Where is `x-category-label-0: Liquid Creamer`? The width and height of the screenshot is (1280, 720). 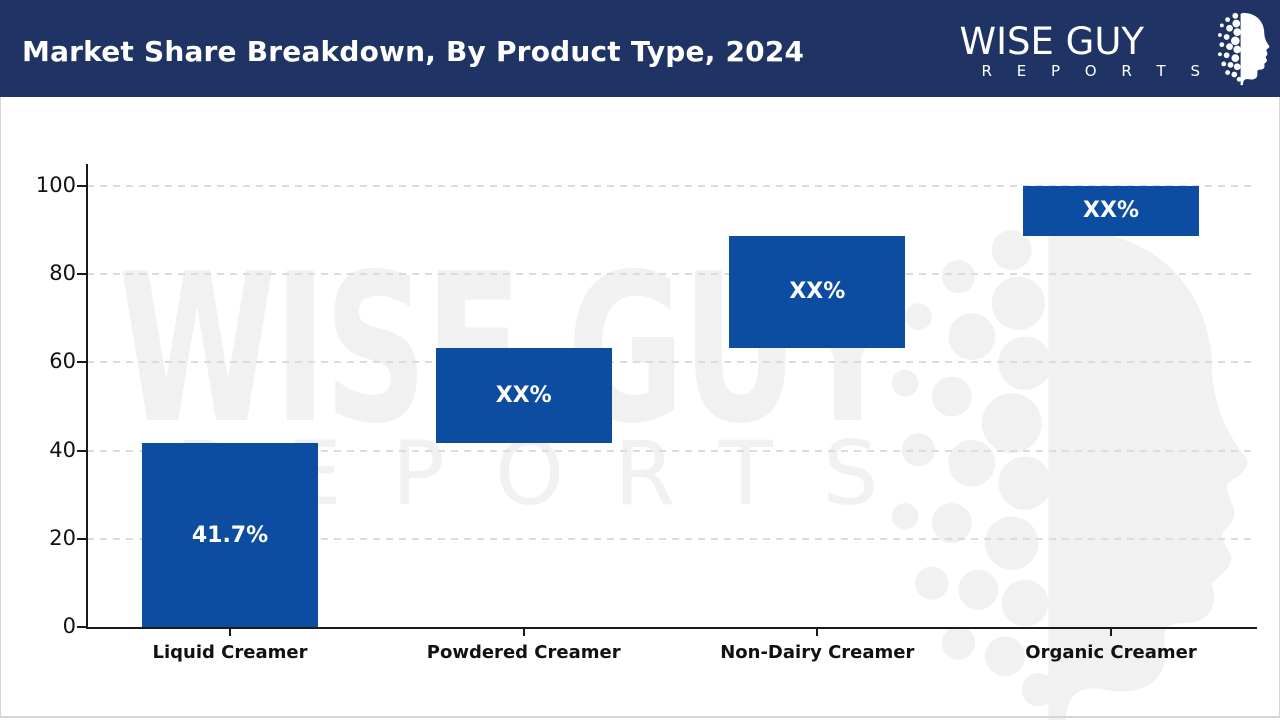
x-category-label-0: Liquid Creamer is located at coordinates (230, 652).